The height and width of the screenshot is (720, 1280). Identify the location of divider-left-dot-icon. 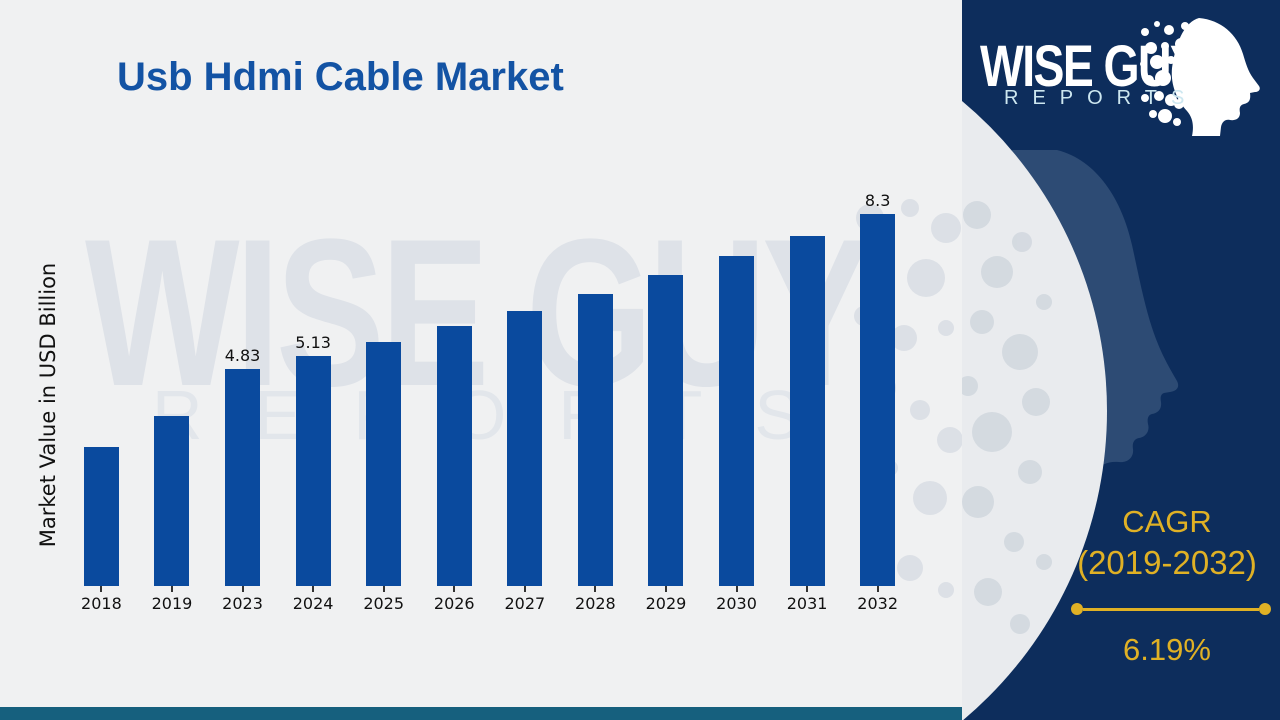
(1077, 609).